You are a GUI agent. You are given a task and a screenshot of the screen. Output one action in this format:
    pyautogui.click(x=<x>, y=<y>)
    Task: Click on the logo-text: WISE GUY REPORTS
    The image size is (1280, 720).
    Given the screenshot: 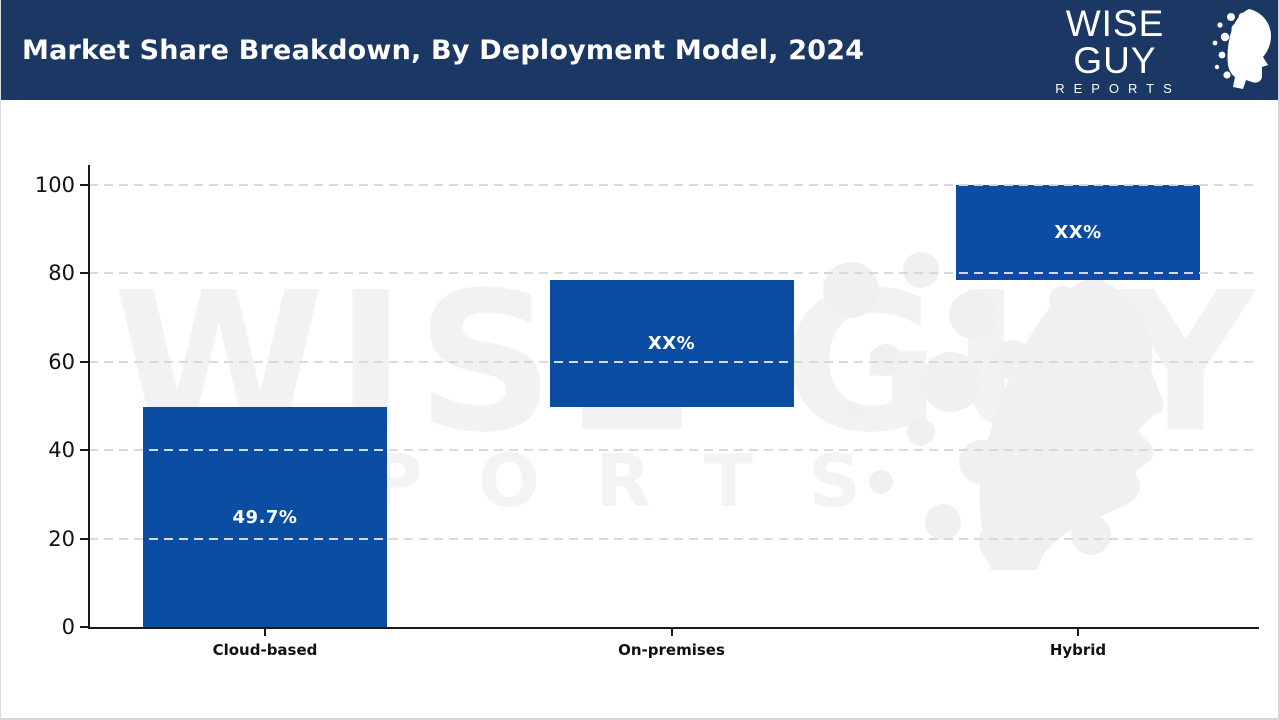 What is the action you would take?
    pyautogui.click(x=1115, y=50)
    